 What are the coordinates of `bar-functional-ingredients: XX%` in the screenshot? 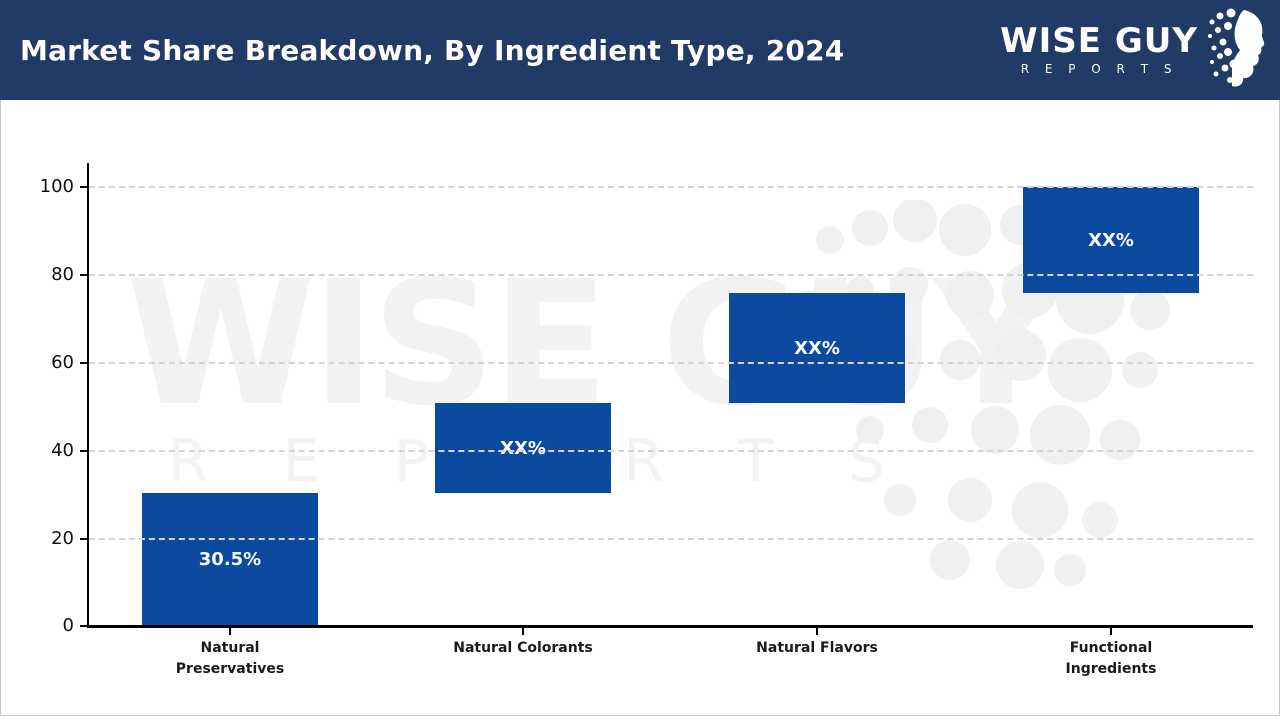 It's located at (1111, 240).